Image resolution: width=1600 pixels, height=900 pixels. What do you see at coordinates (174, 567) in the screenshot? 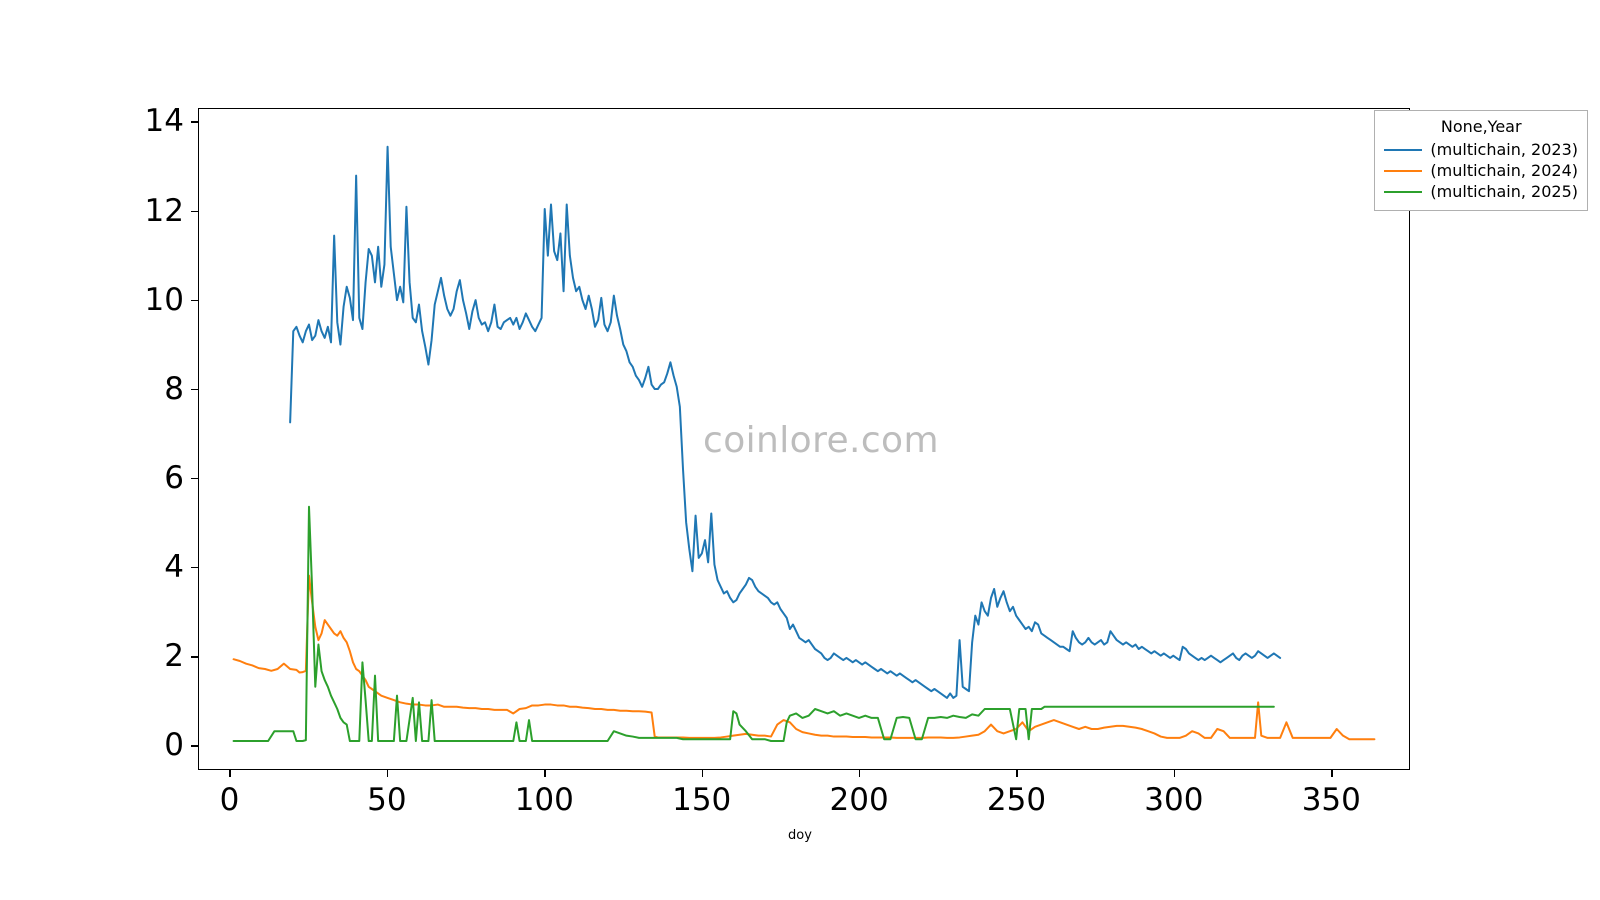
I see `y-tick-label: 4` at bounding box center [174, 567].